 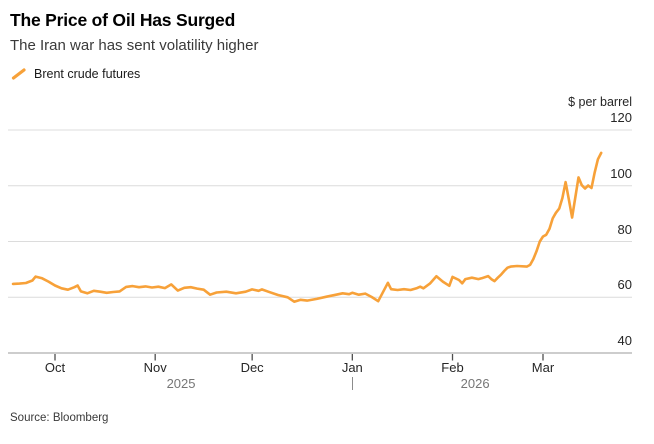 I want to click on source-note: Source: Bloomberg, so click(x=59, y=418).